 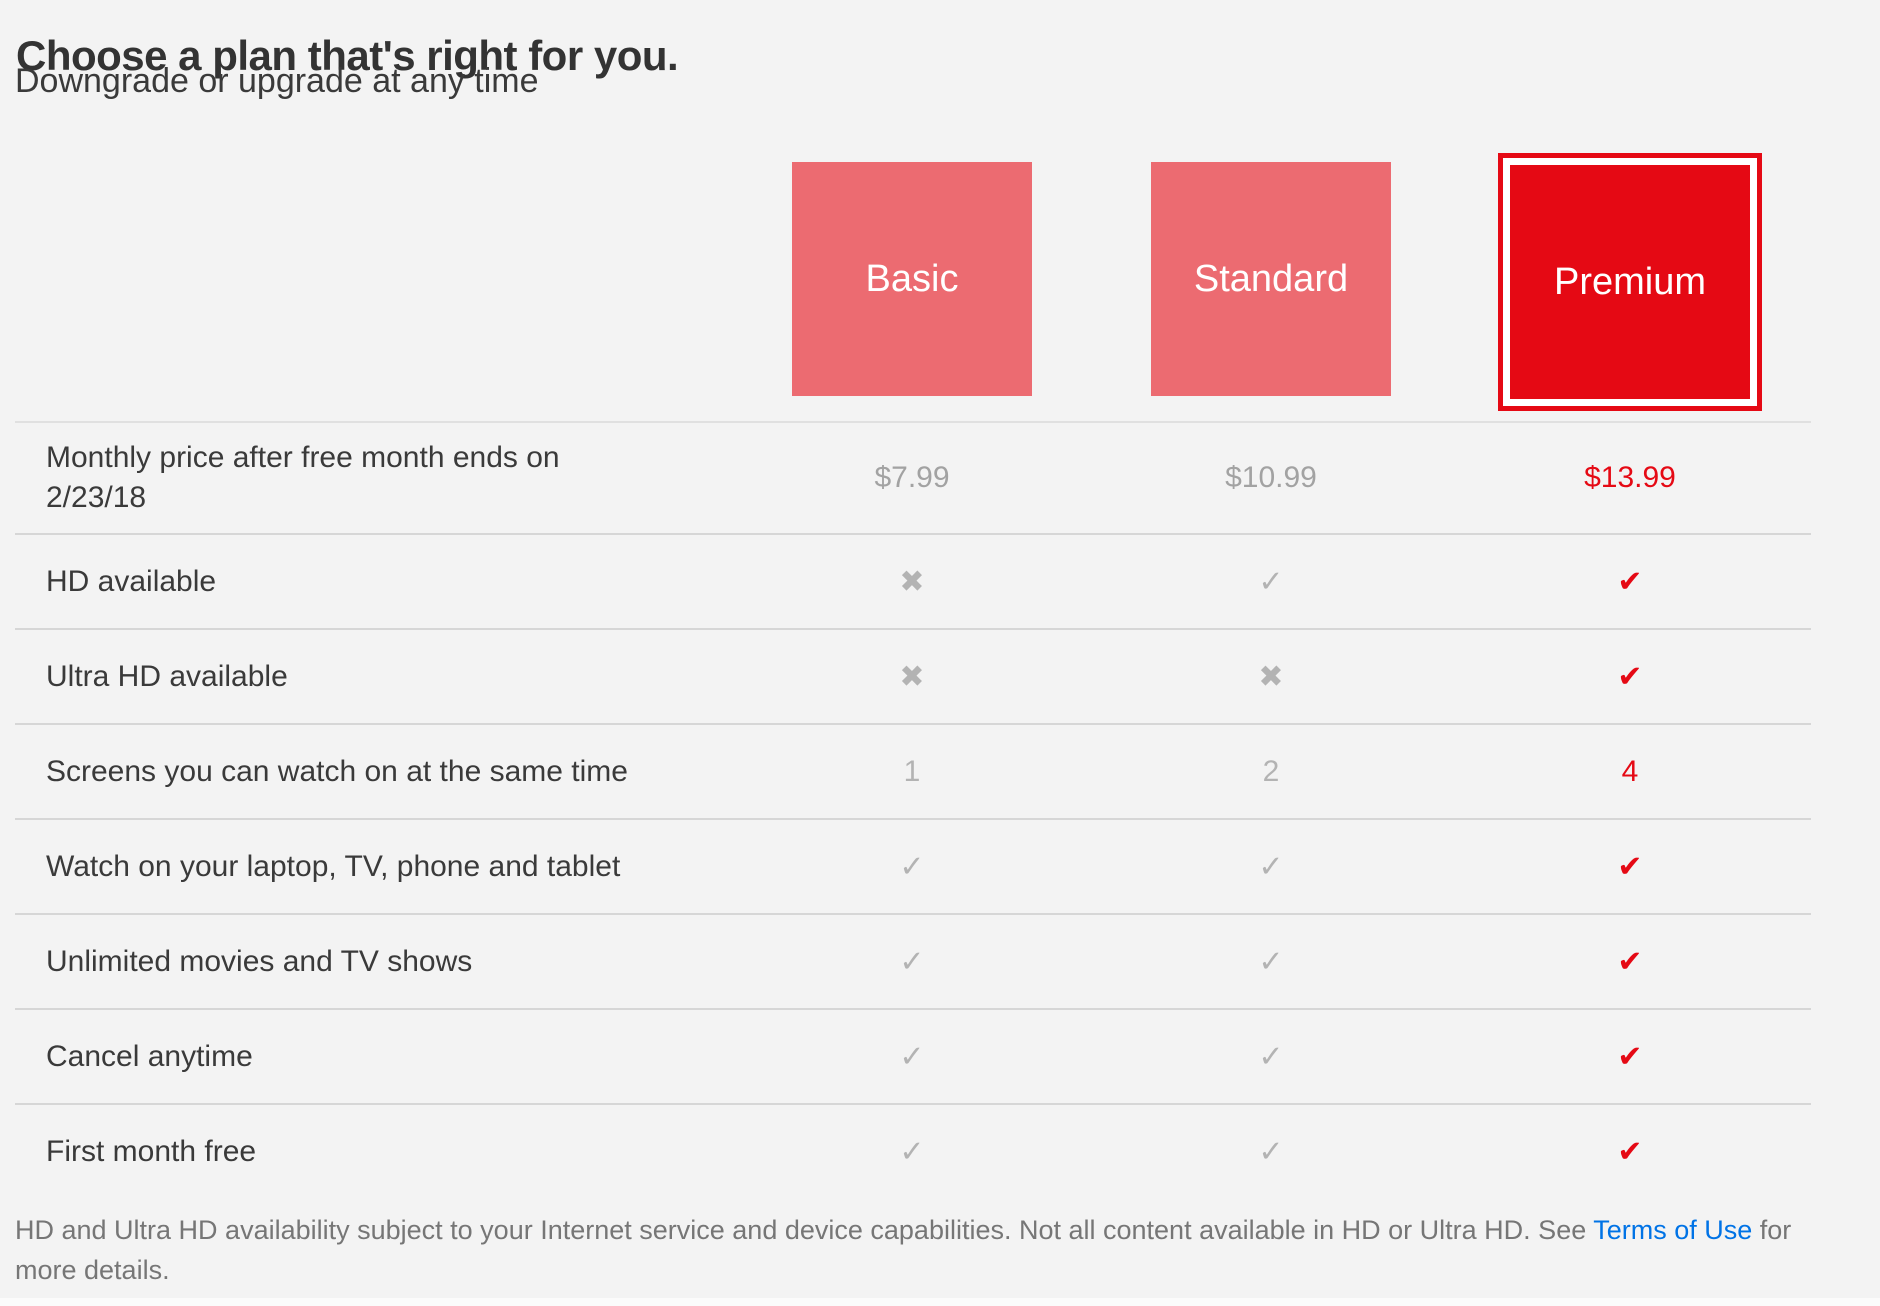 I want to click on feature-label: Cancel anytime, so click(x=149, y=1056).